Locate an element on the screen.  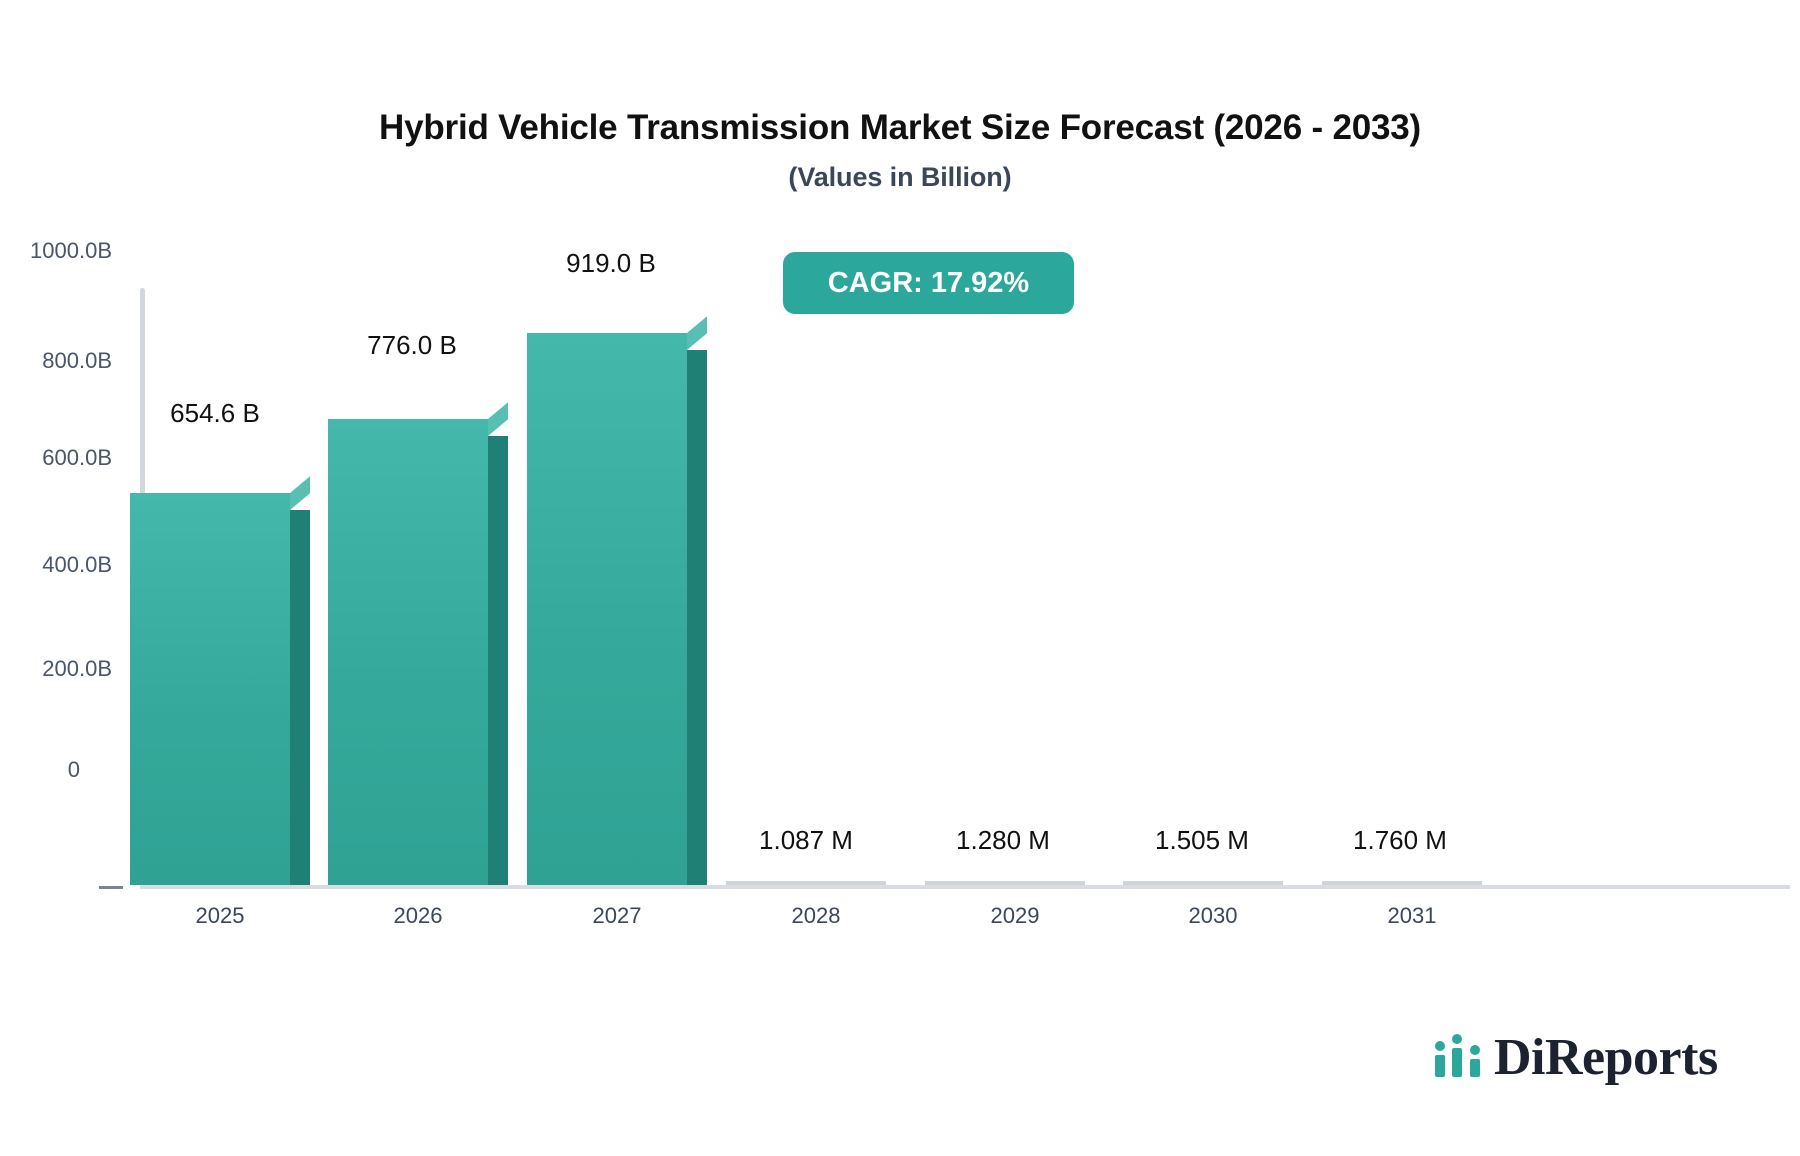
bar-2031 is located at coordinates (1412, 883).